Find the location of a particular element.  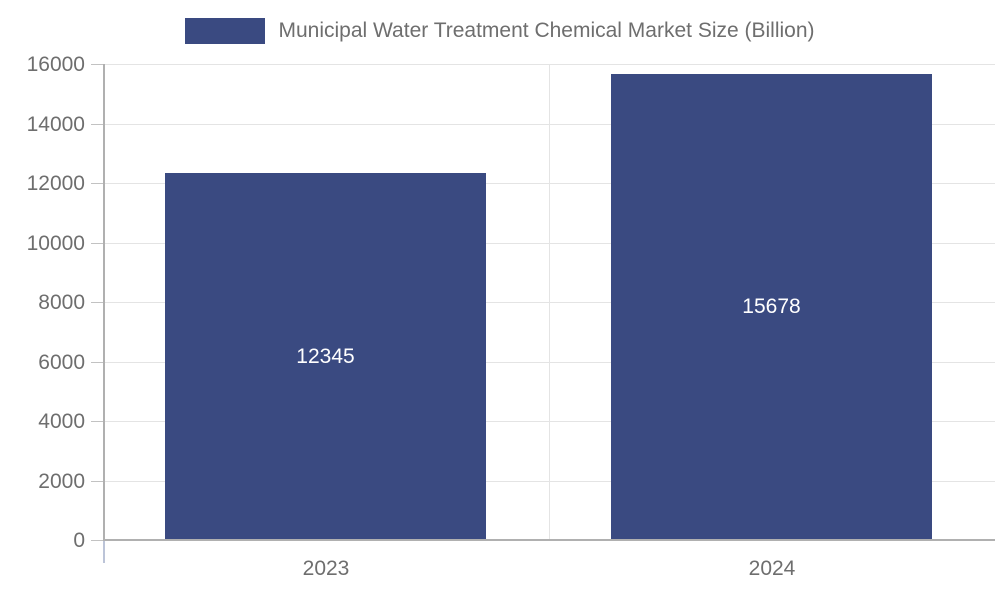

y-axis-tick-label: 4000 is located at coordinates (61, 421).